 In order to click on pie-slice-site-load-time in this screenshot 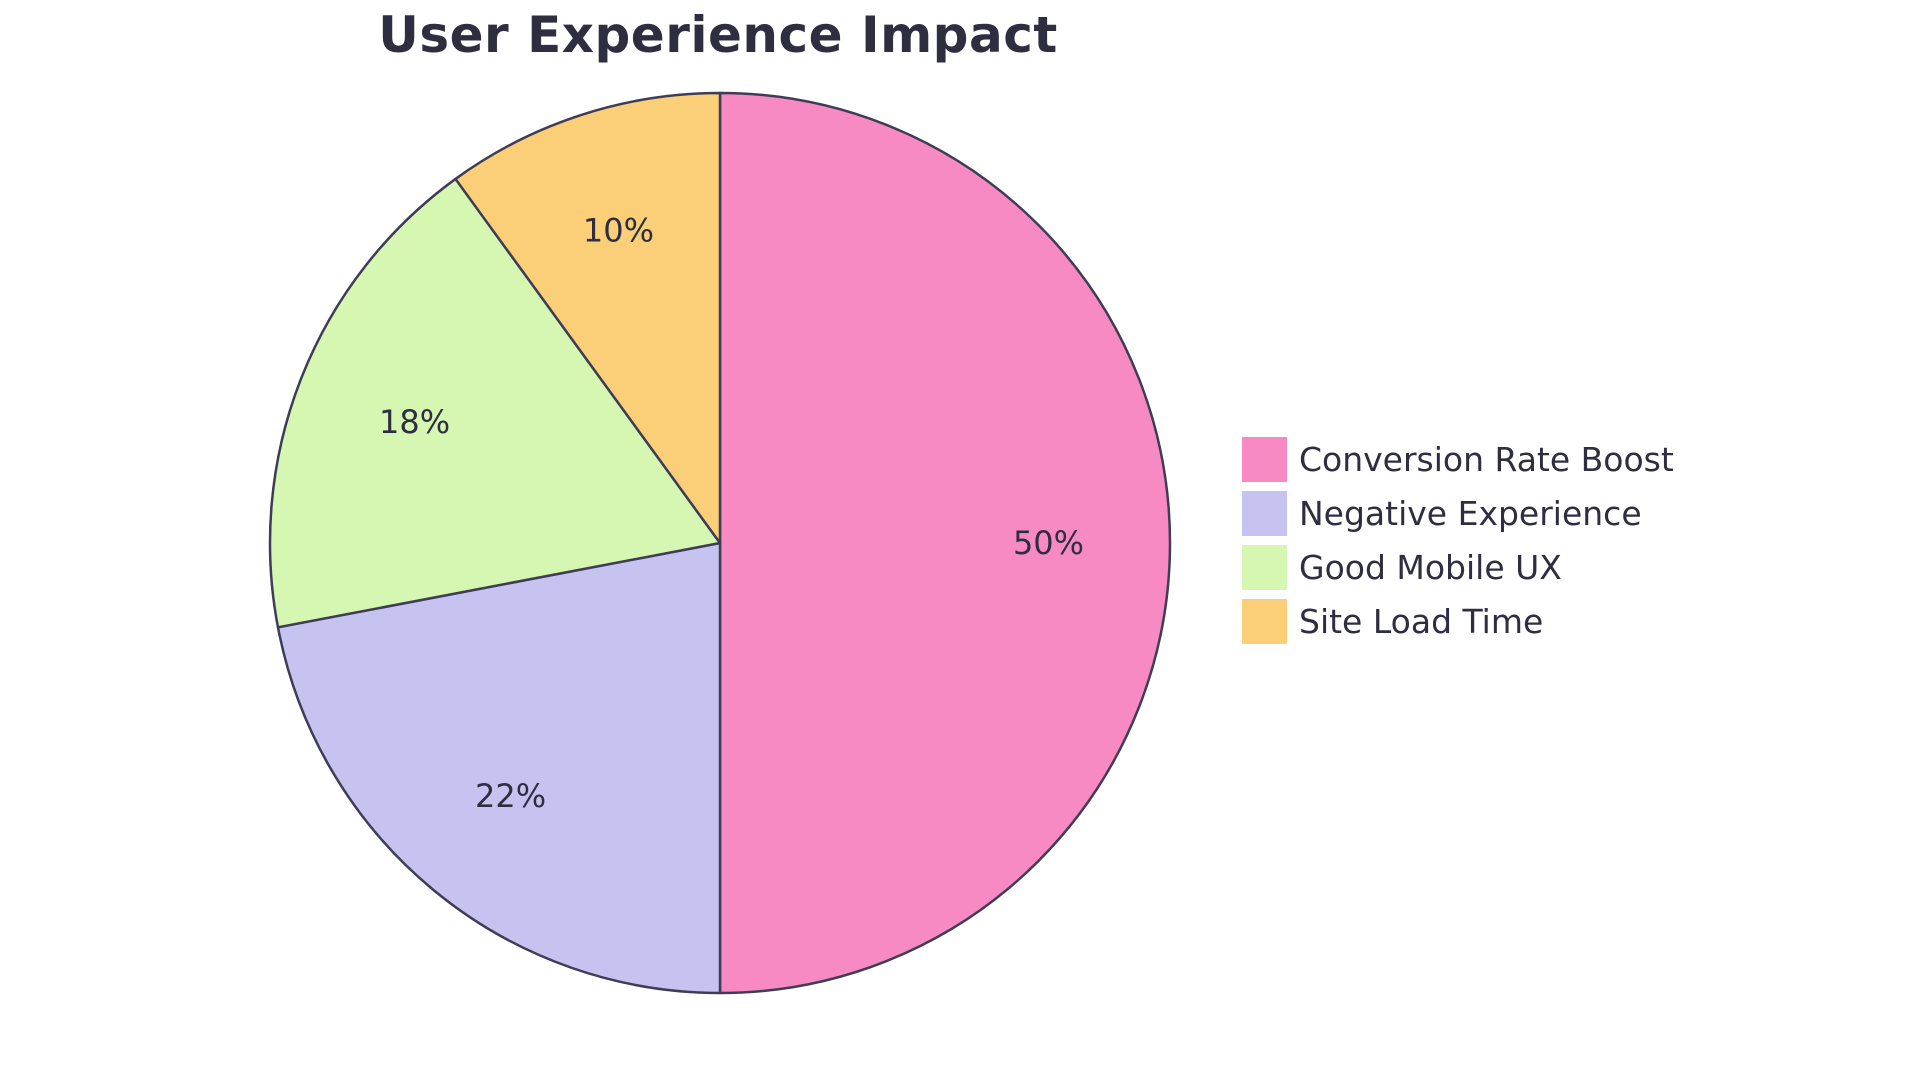, I will do `click(588, 318)`.